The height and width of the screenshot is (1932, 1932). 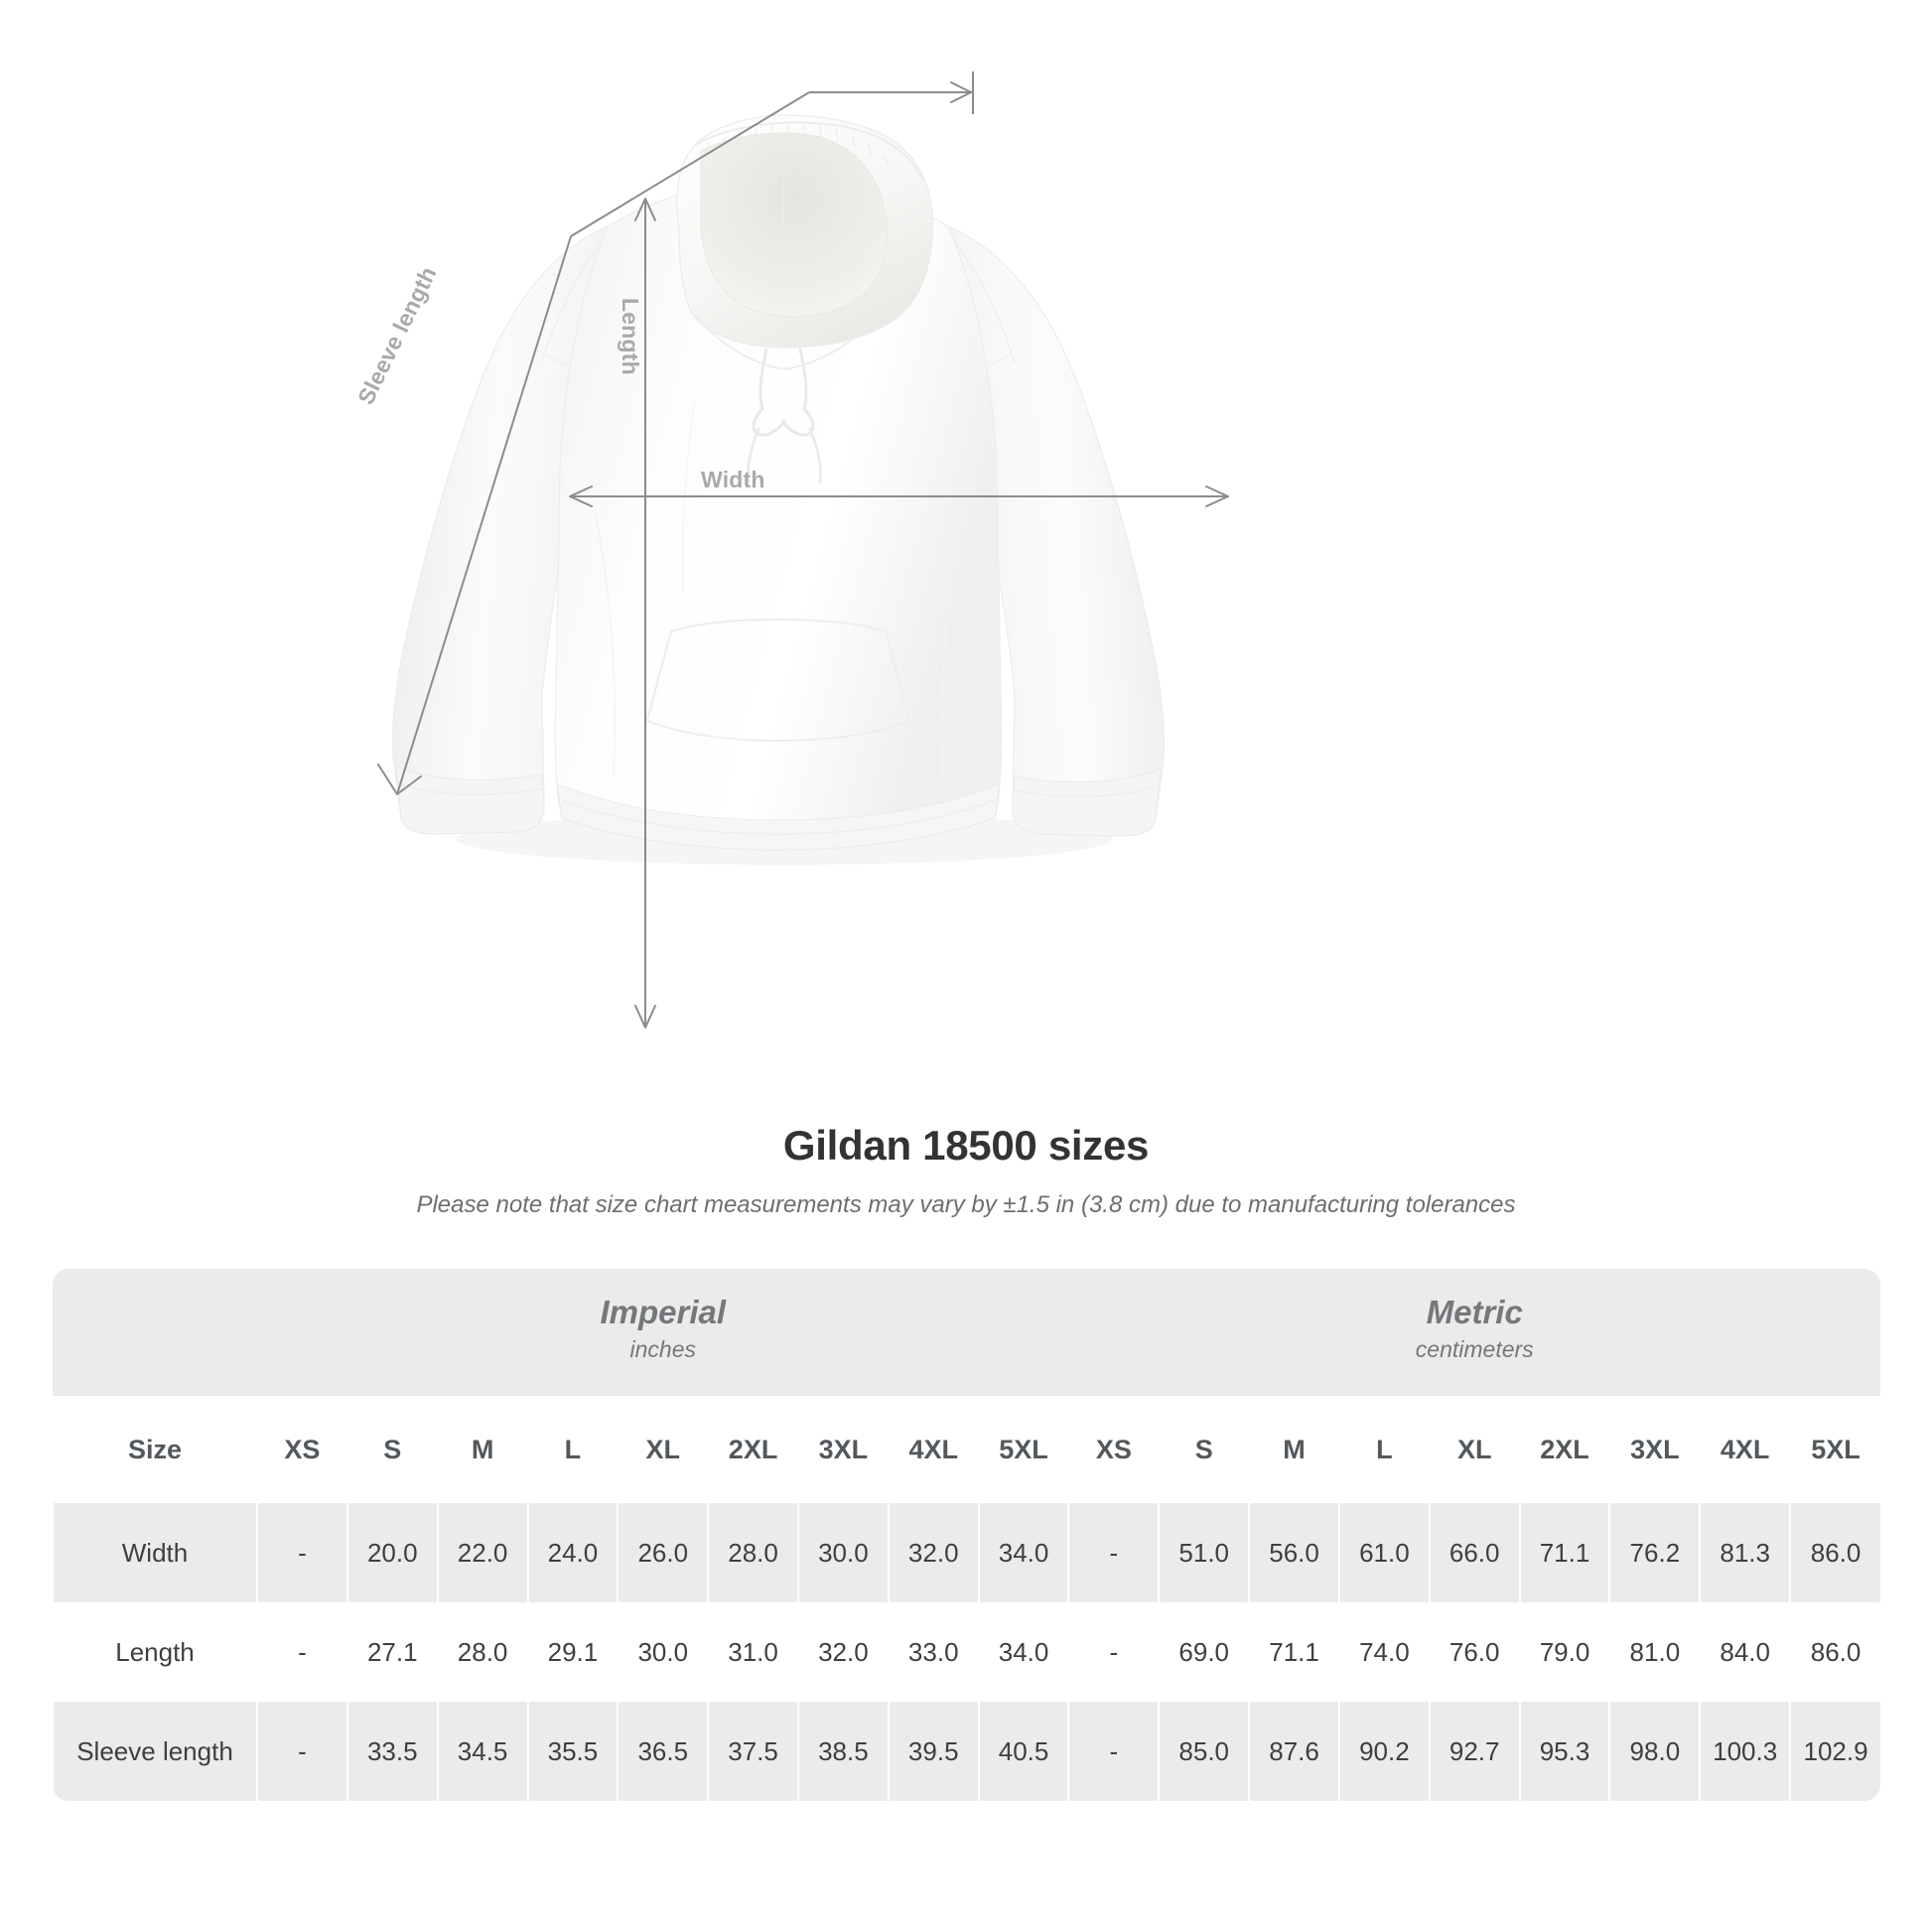 What do you see at coordinates (155, 1449) in the screenshot?
I see `size-corner-label: Size` at bounding box center [155, 1449].